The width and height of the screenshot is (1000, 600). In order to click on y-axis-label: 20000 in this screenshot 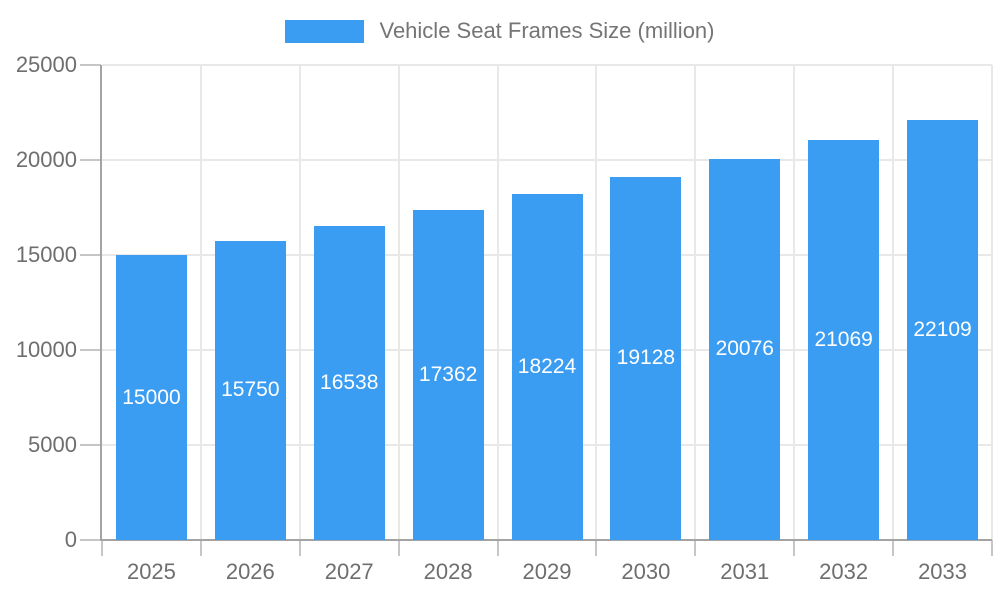, I will do `click(46, 159)`.